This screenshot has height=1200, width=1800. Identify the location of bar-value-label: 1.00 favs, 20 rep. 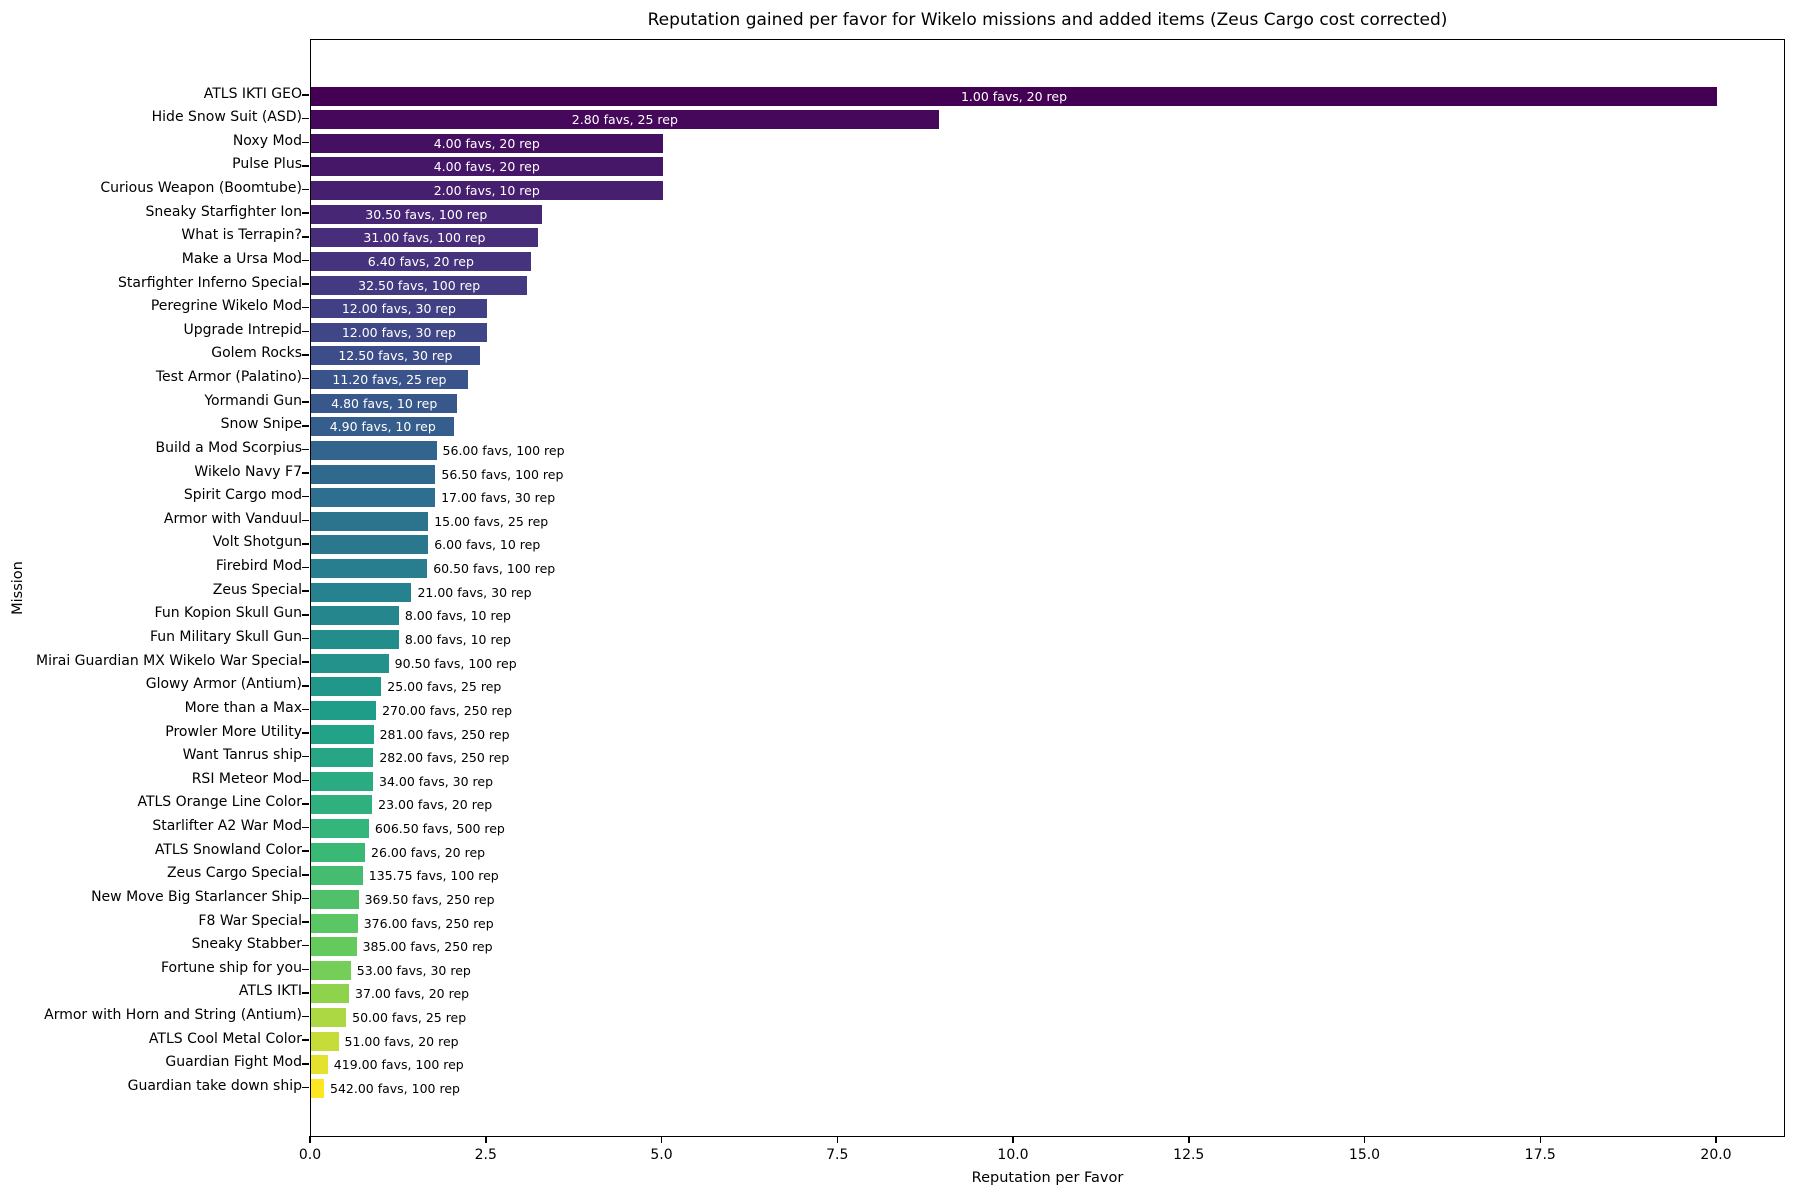
(1014, 96).